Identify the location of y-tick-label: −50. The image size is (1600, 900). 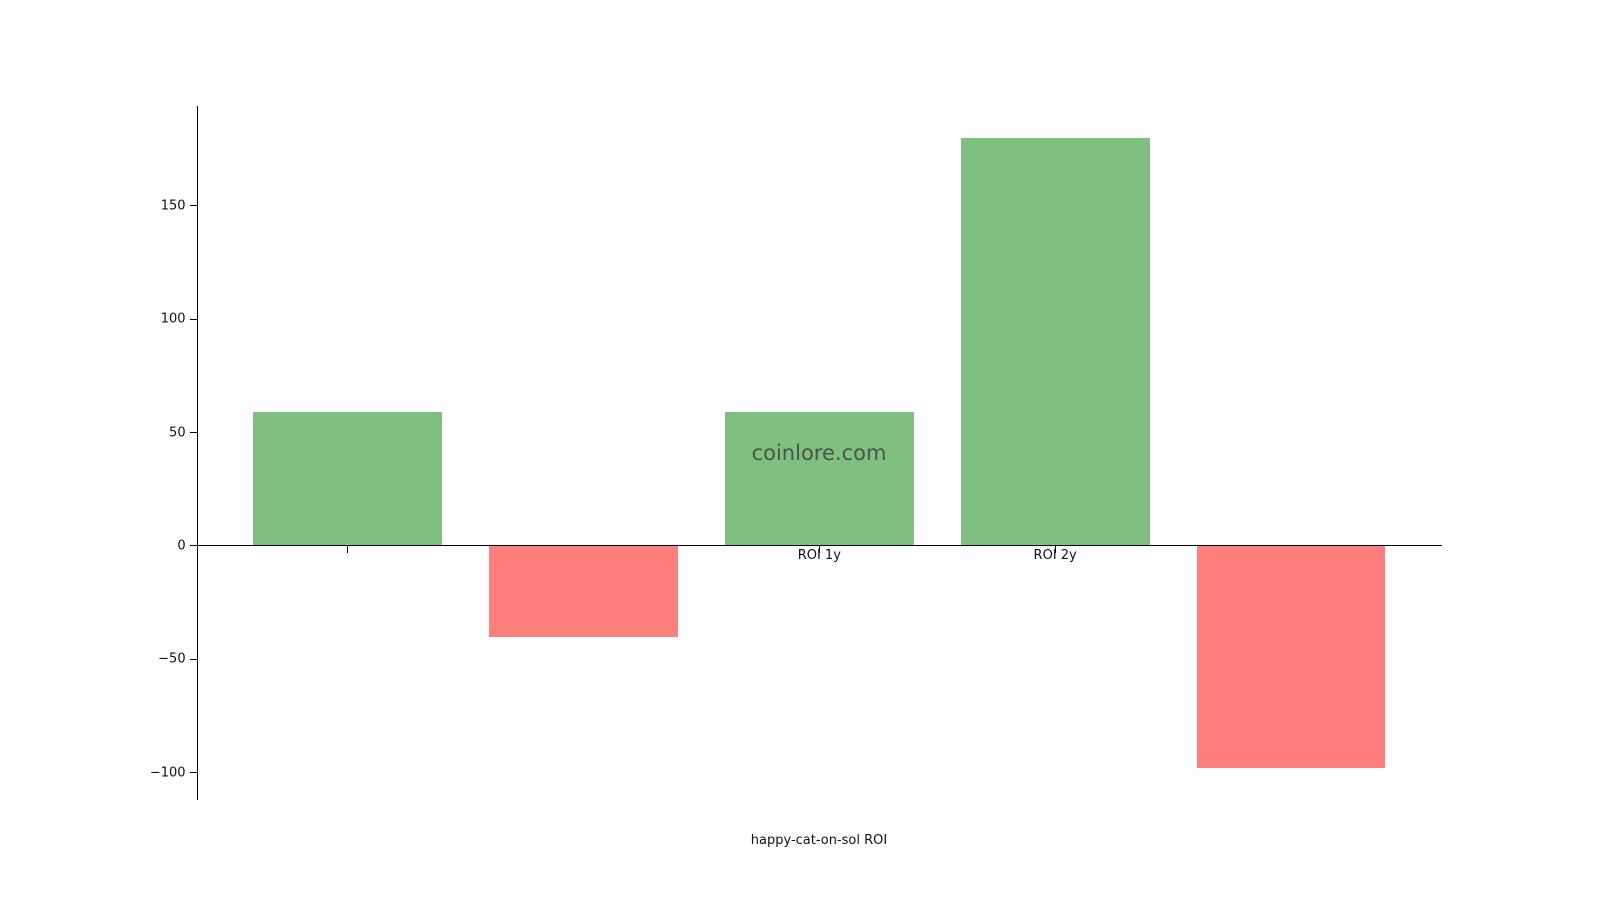
(172, 659).